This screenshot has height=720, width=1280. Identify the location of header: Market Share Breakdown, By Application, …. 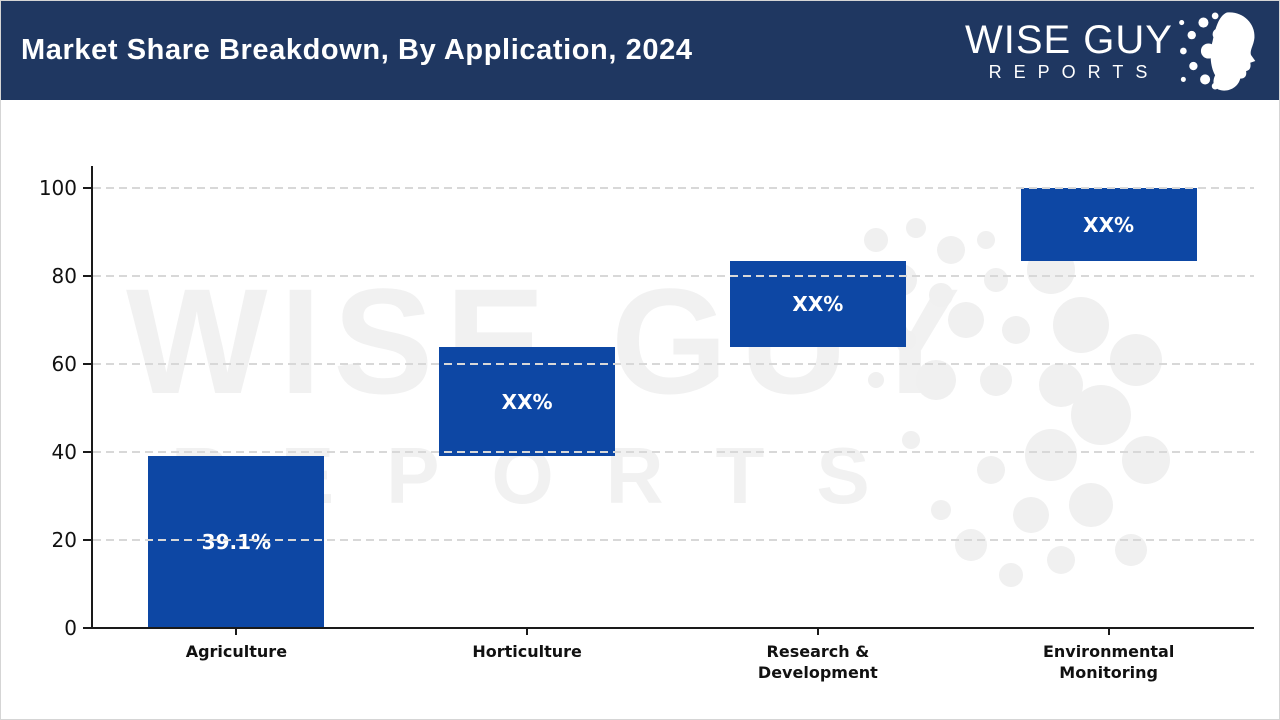
(640, 50).